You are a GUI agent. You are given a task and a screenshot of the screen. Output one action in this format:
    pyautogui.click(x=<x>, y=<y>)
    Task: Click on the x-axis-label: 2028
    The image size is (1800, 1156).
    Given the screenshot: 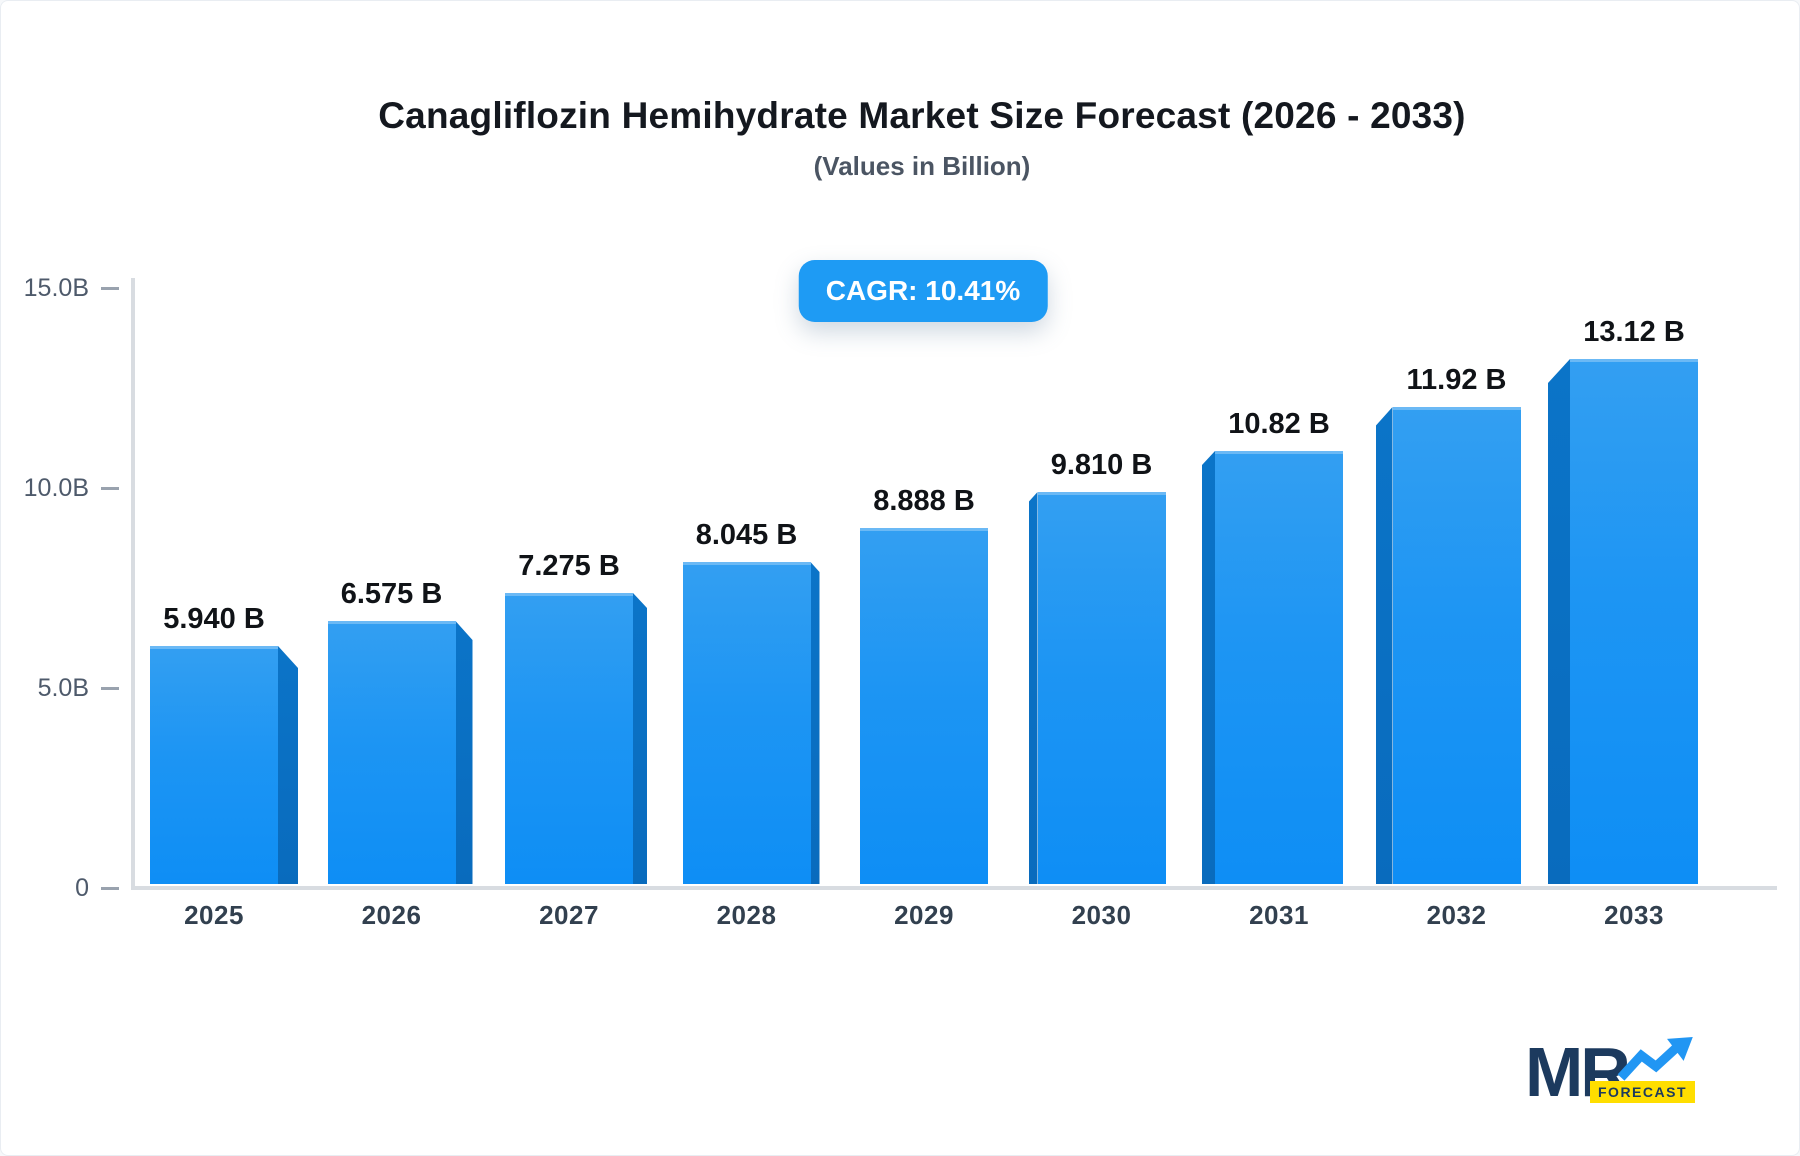 What is the action you would take?
    pyautogui.click(x=746, y=915)
    